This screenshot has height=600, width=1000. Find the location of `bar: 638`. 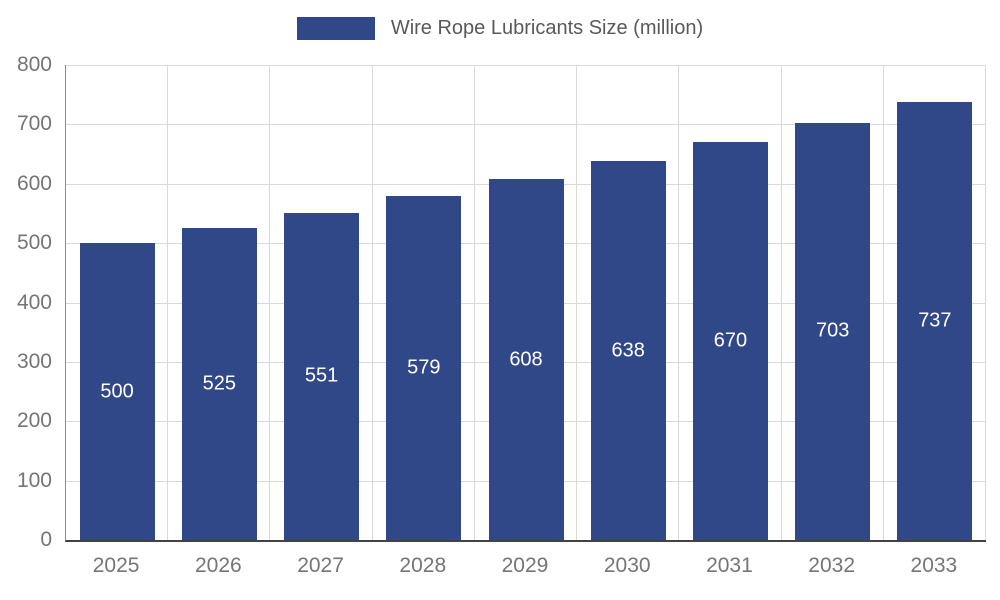

bar: 638 is located at coordinates (628, 350).